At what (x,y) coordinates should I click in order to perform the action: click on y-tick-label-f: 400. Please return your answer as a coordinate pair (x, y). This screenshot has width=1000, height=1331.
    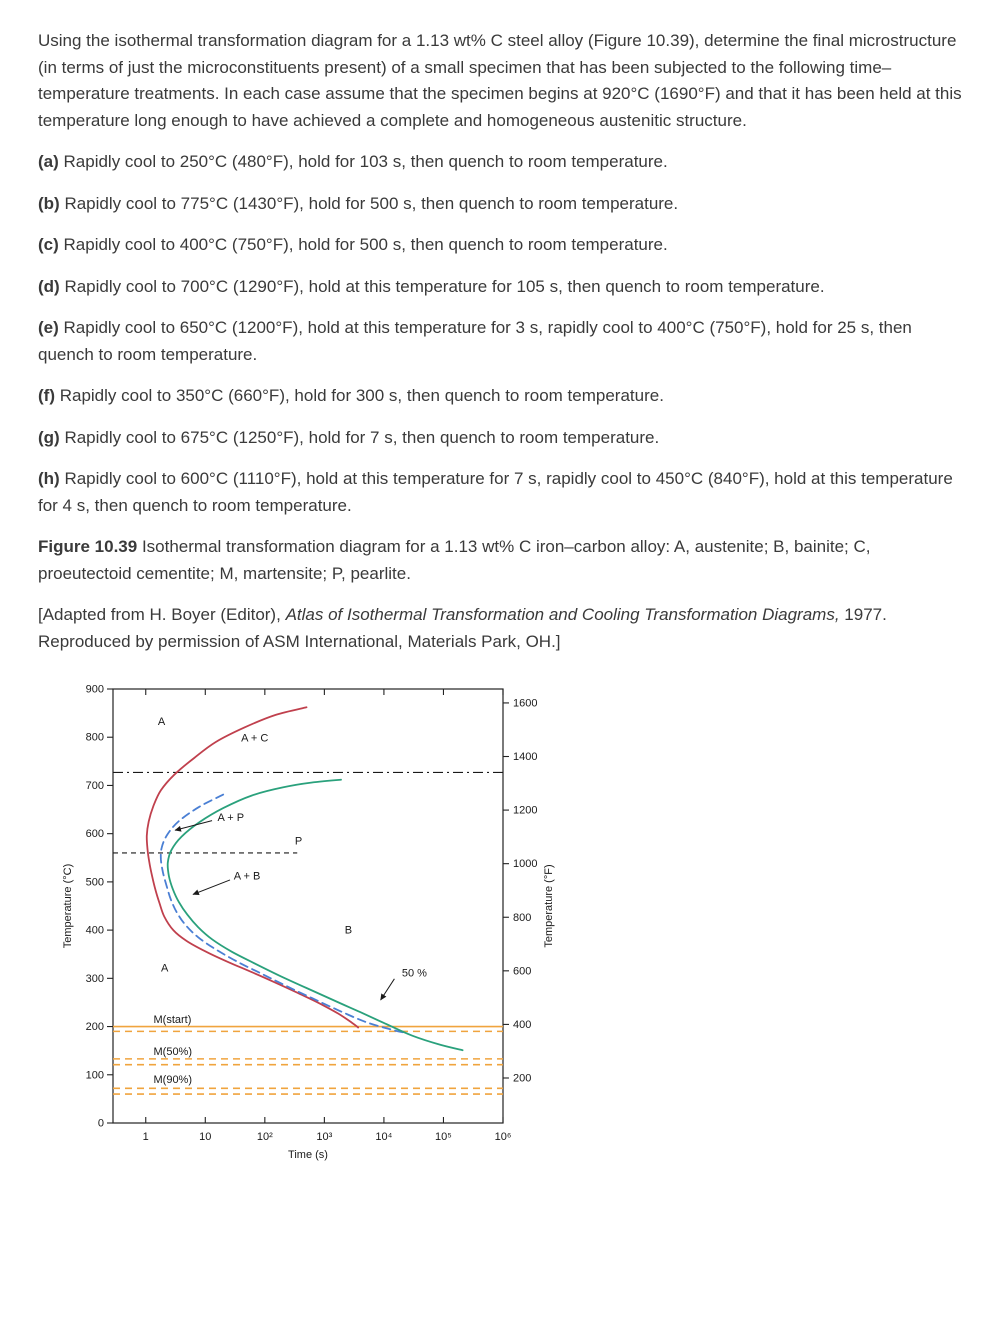
    Looking at the image, I should click on (522, 1025).